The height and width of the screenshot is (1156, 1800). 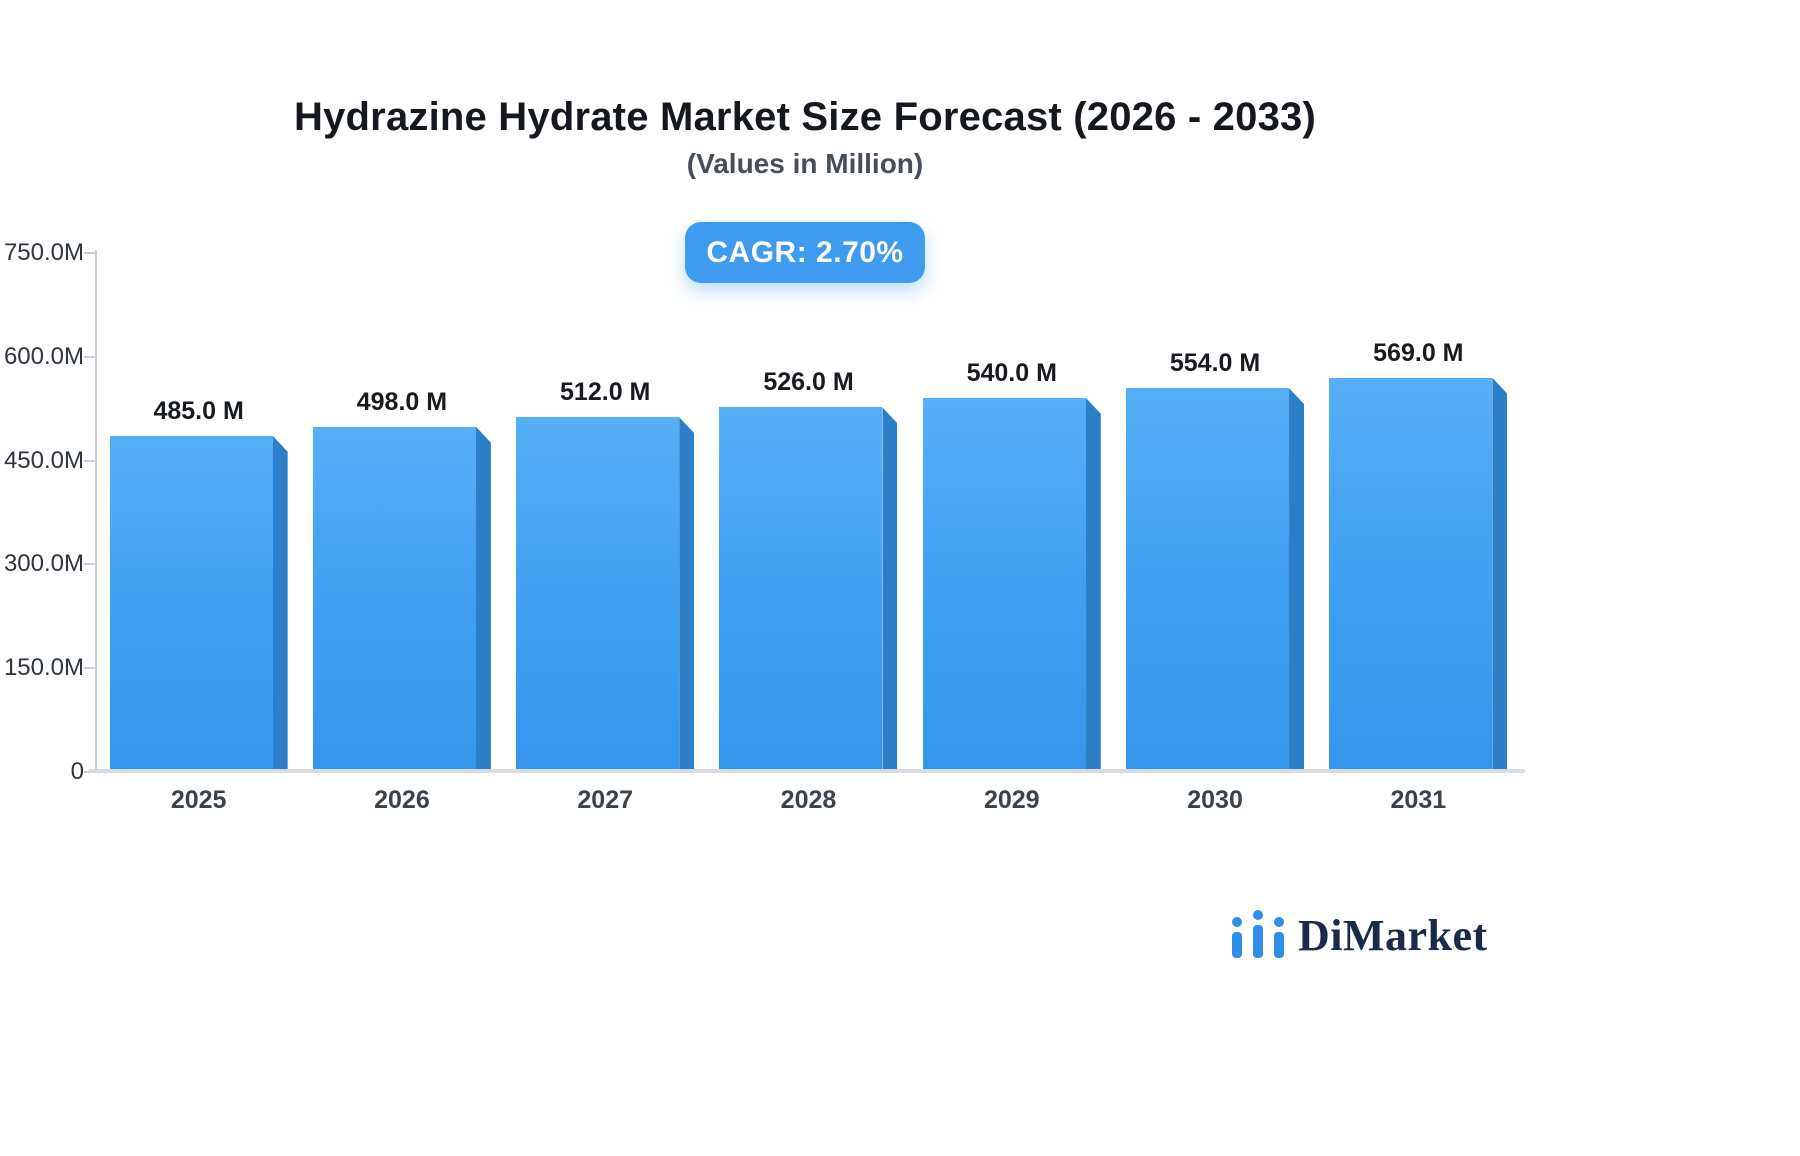 I want to click on bar-group: 526.0 M 2028, so click(x=808, y=533).